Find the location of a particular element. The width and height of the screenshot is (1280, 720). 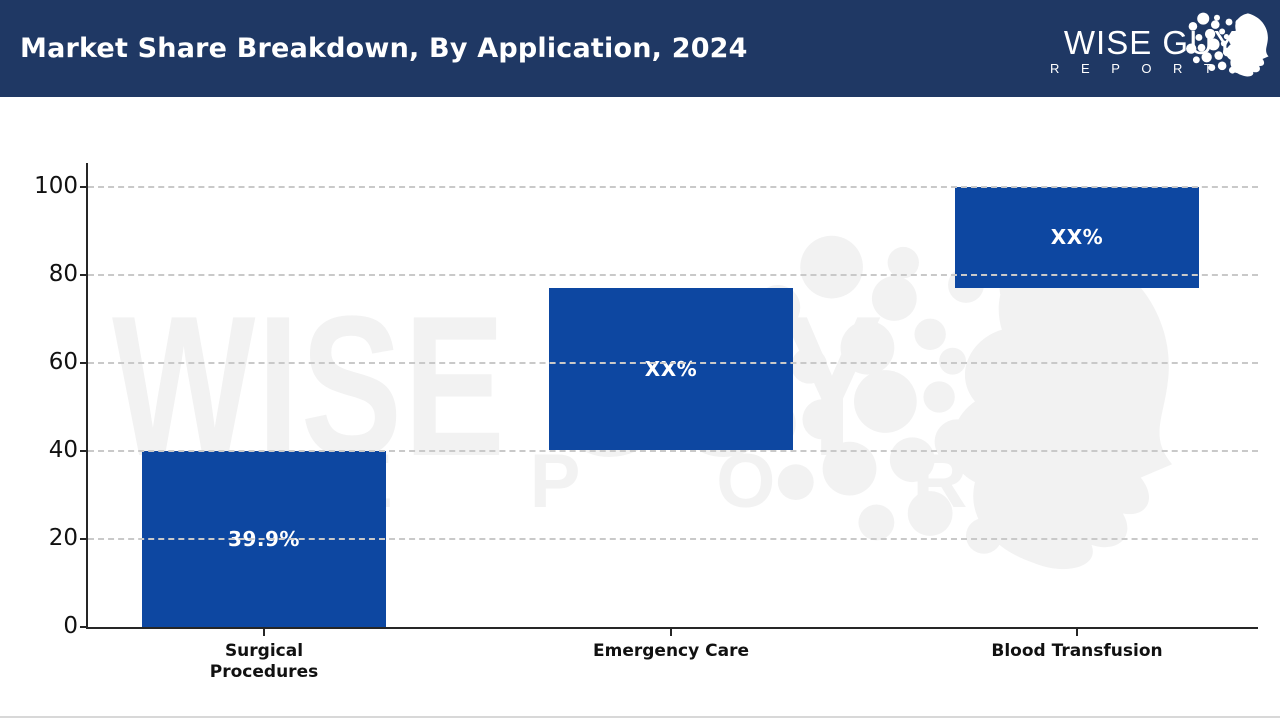

y-axis-line is located at coordinates (87, 396).